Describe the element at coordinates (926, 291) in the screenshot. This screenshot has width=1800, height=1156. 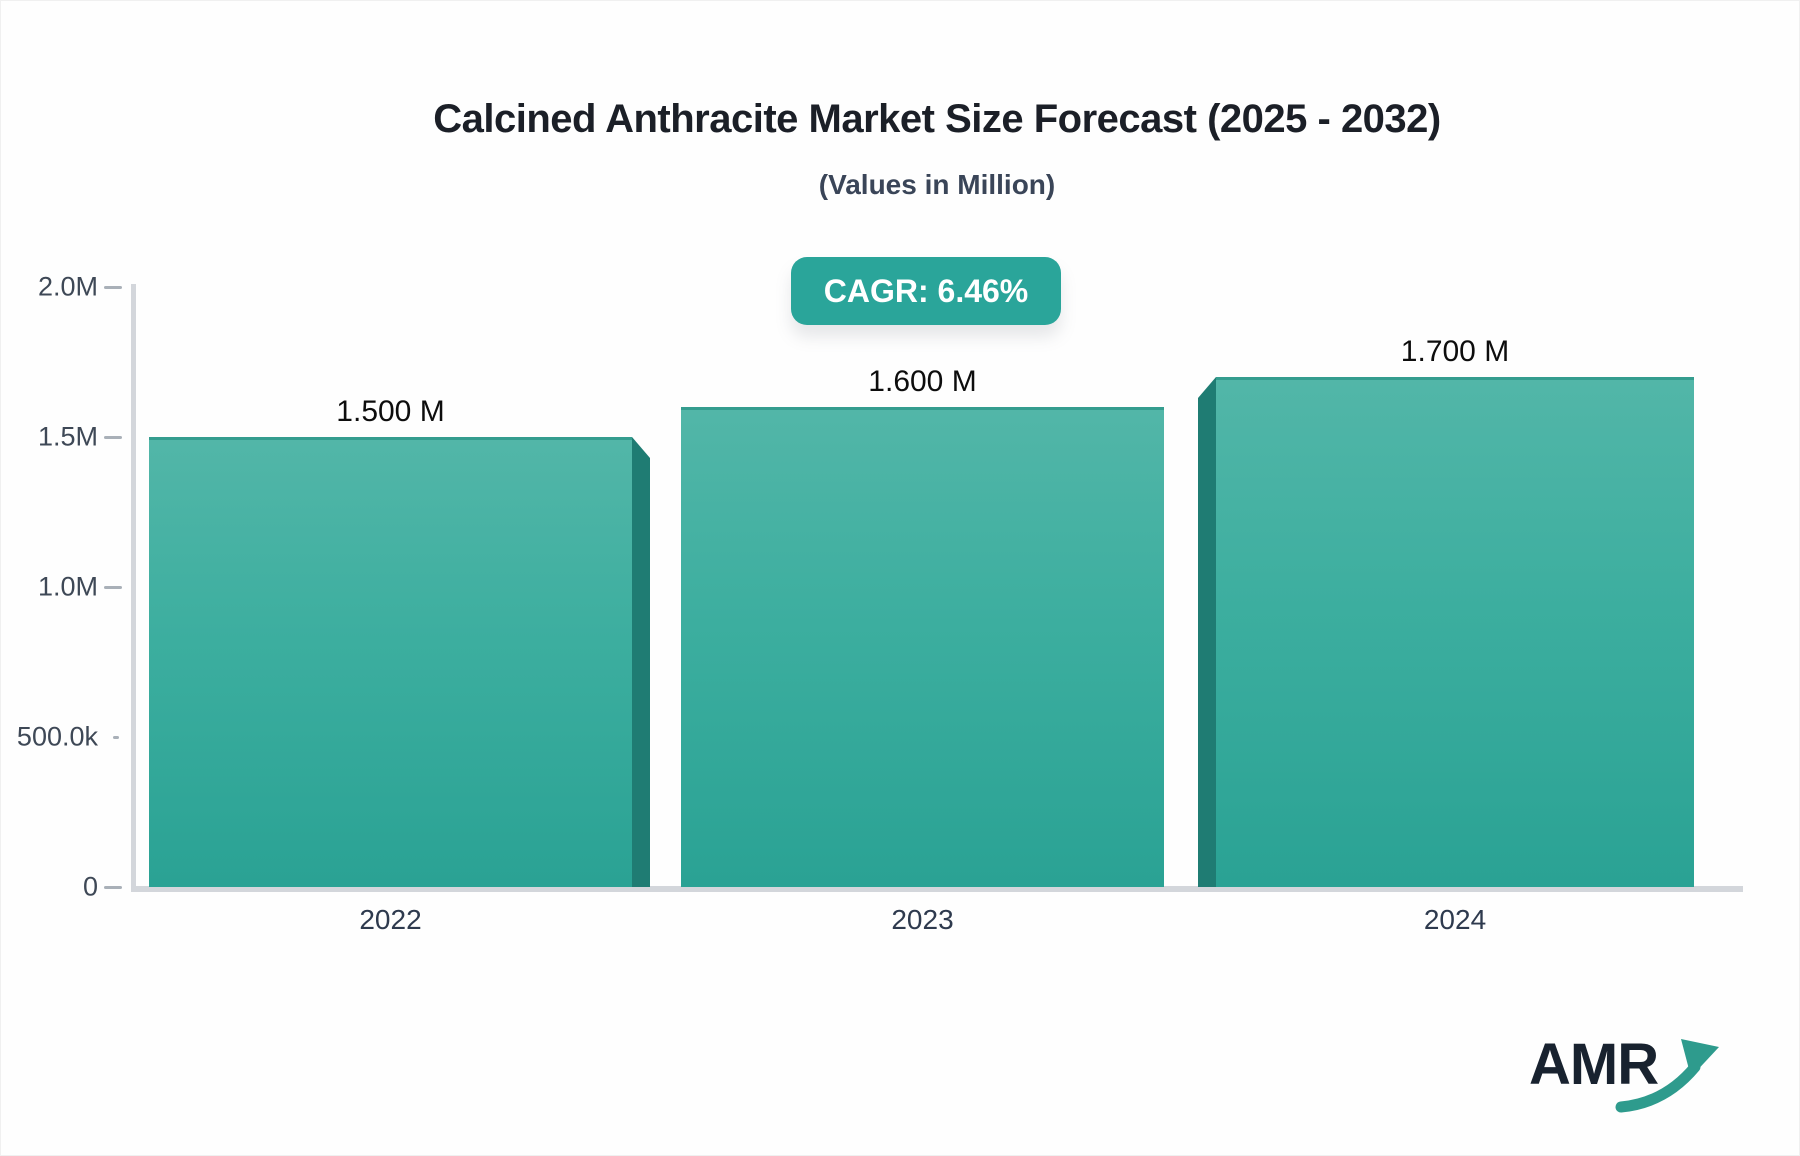
I see `cagr-badge: CAGR: 6.46%` at that location.